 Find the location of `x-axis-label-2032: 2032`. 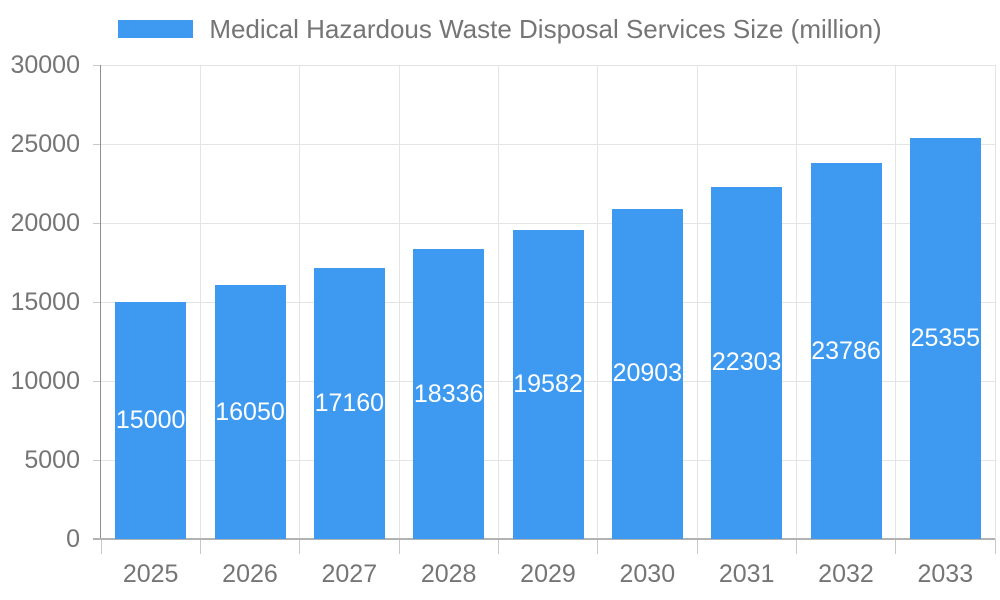

x-axis-label-2032: 2032 is located at coordinates (846, 574).